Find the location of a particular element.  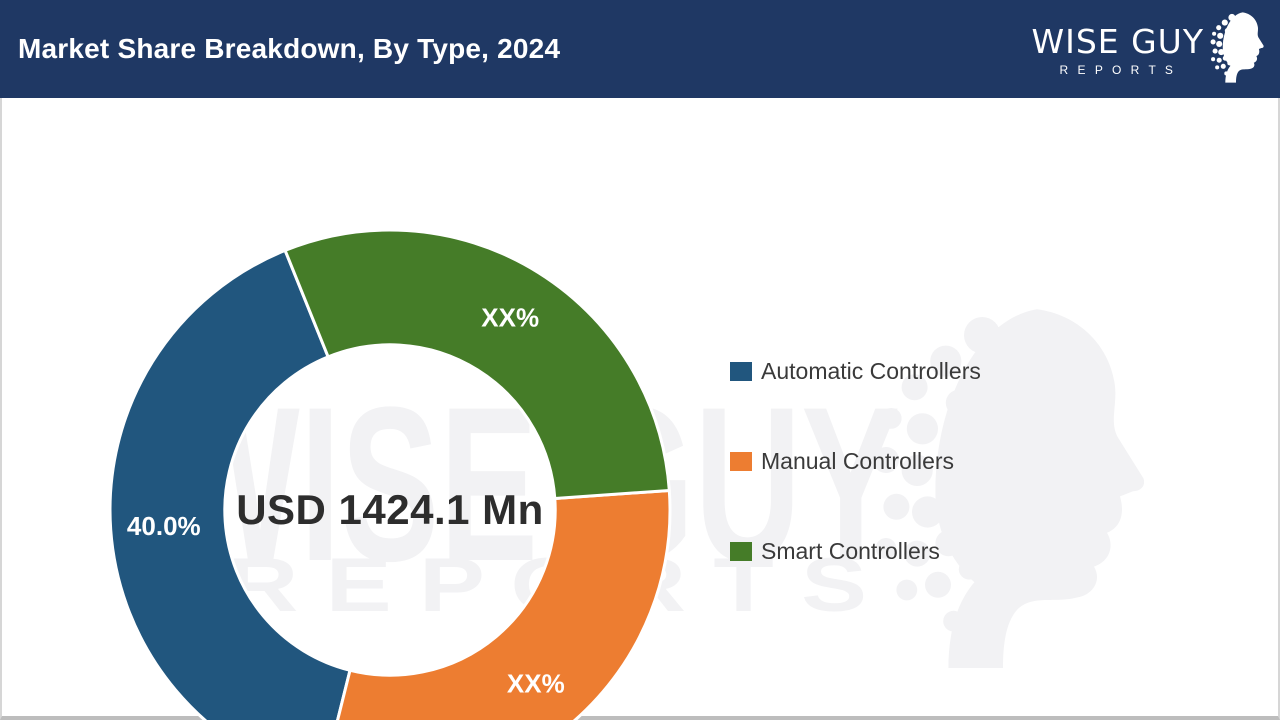

logo-tagline: R E P O R T S is located at coordinates (1117, 70).